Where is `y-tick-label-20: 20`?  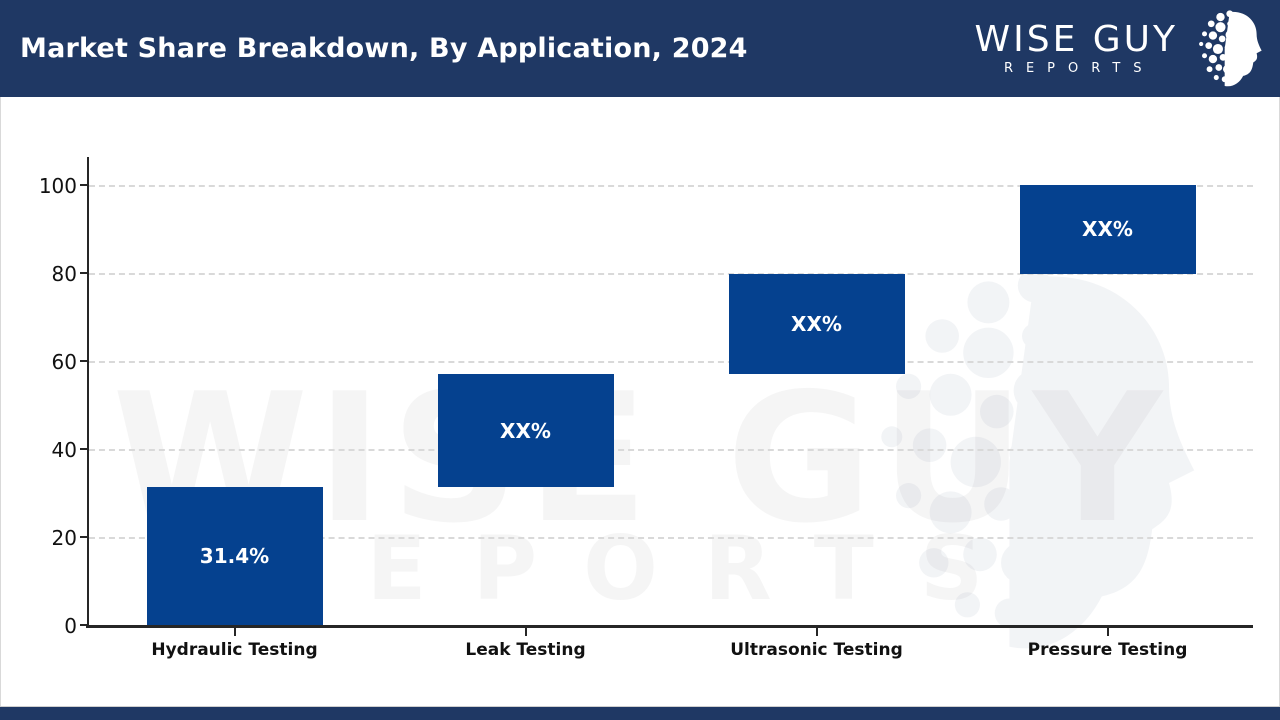 y-tick-label-20: 20 is located at coordinates (64, 538).